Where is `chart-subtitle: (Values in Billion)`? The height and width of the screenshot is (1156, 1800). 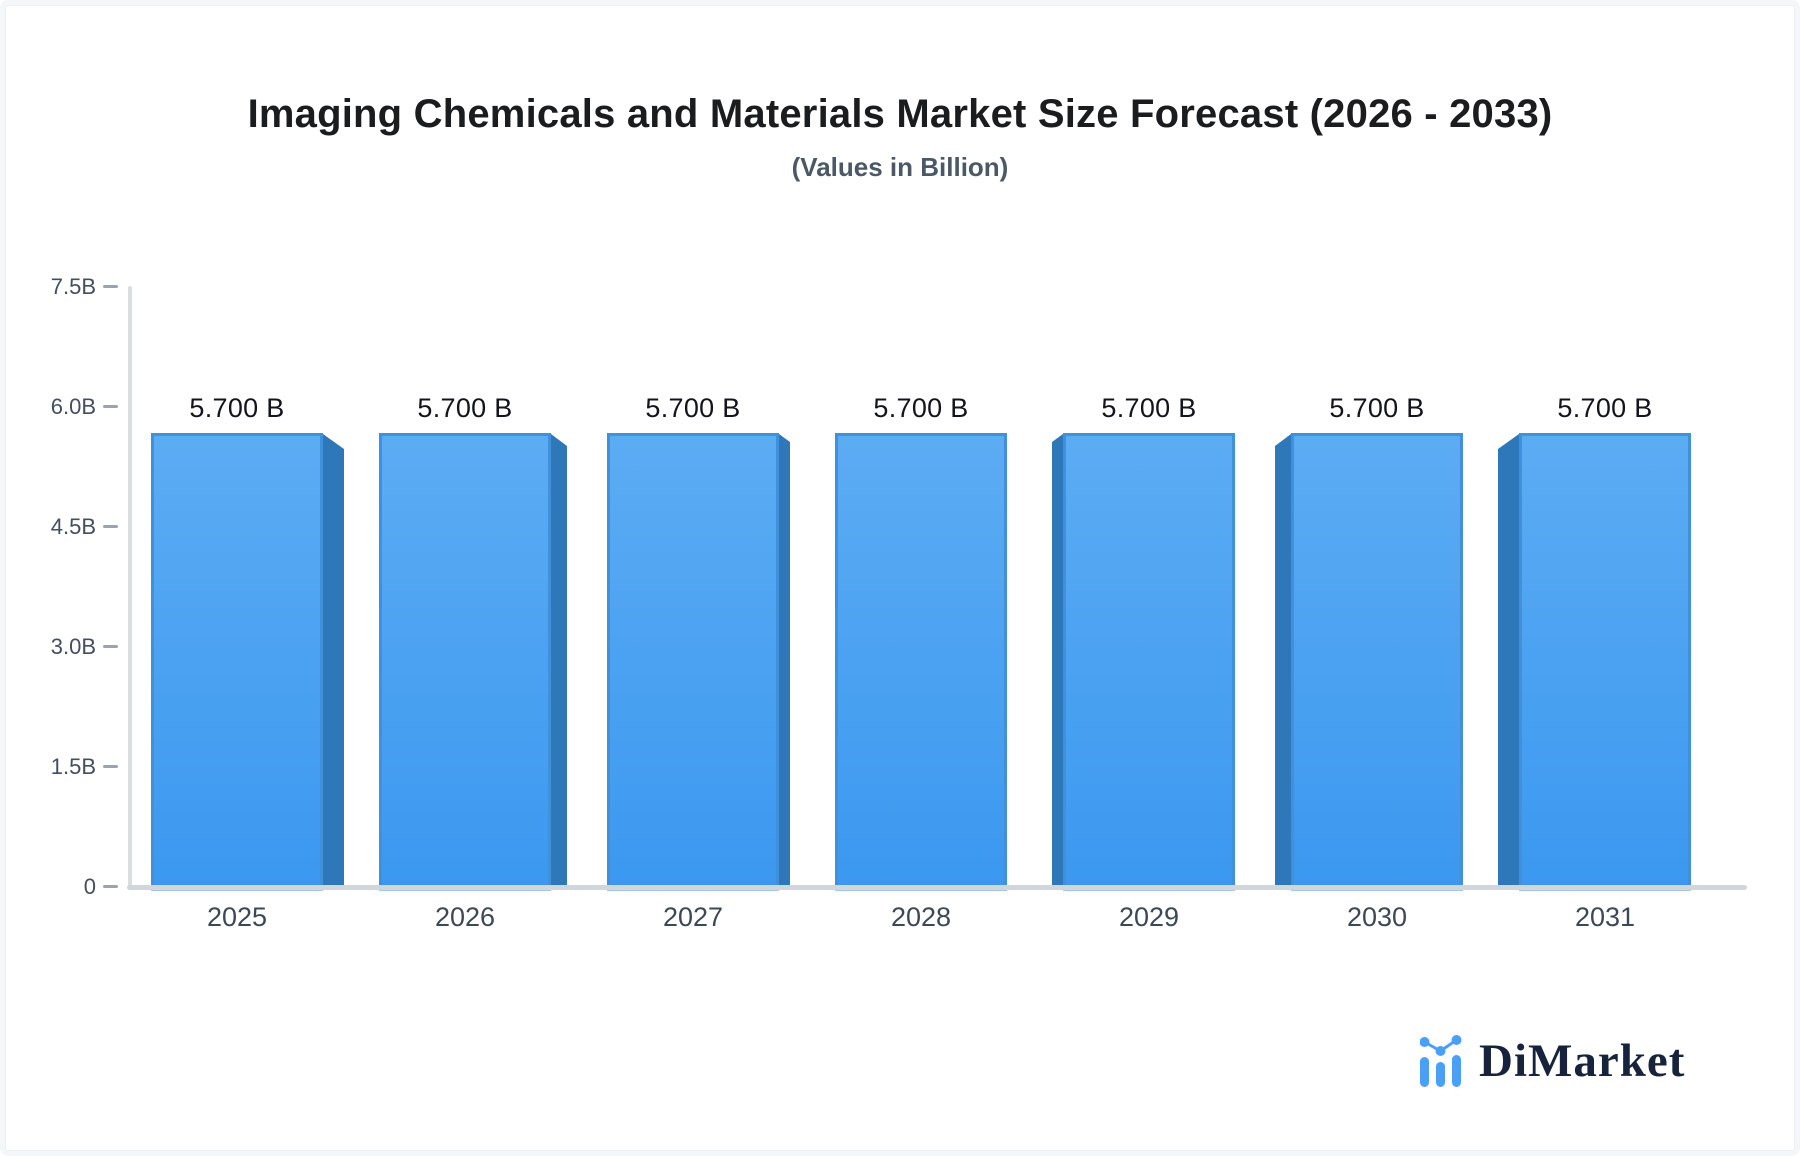
chart-subtitle: (Values in Billion) is located at coordinates (900, 167).